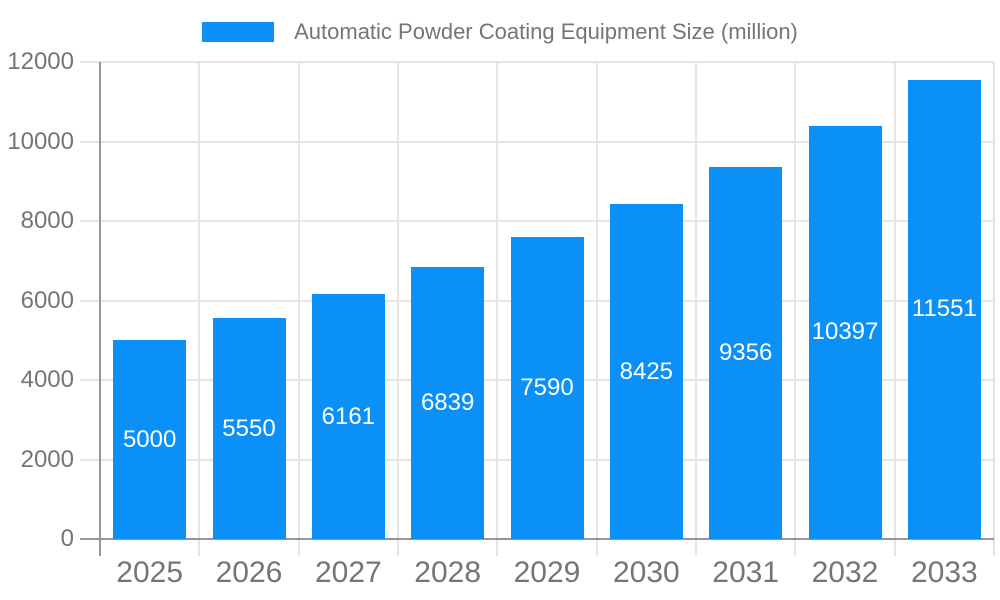  I want to click on y-axis-tick-label: 2000, so click(47, 459).